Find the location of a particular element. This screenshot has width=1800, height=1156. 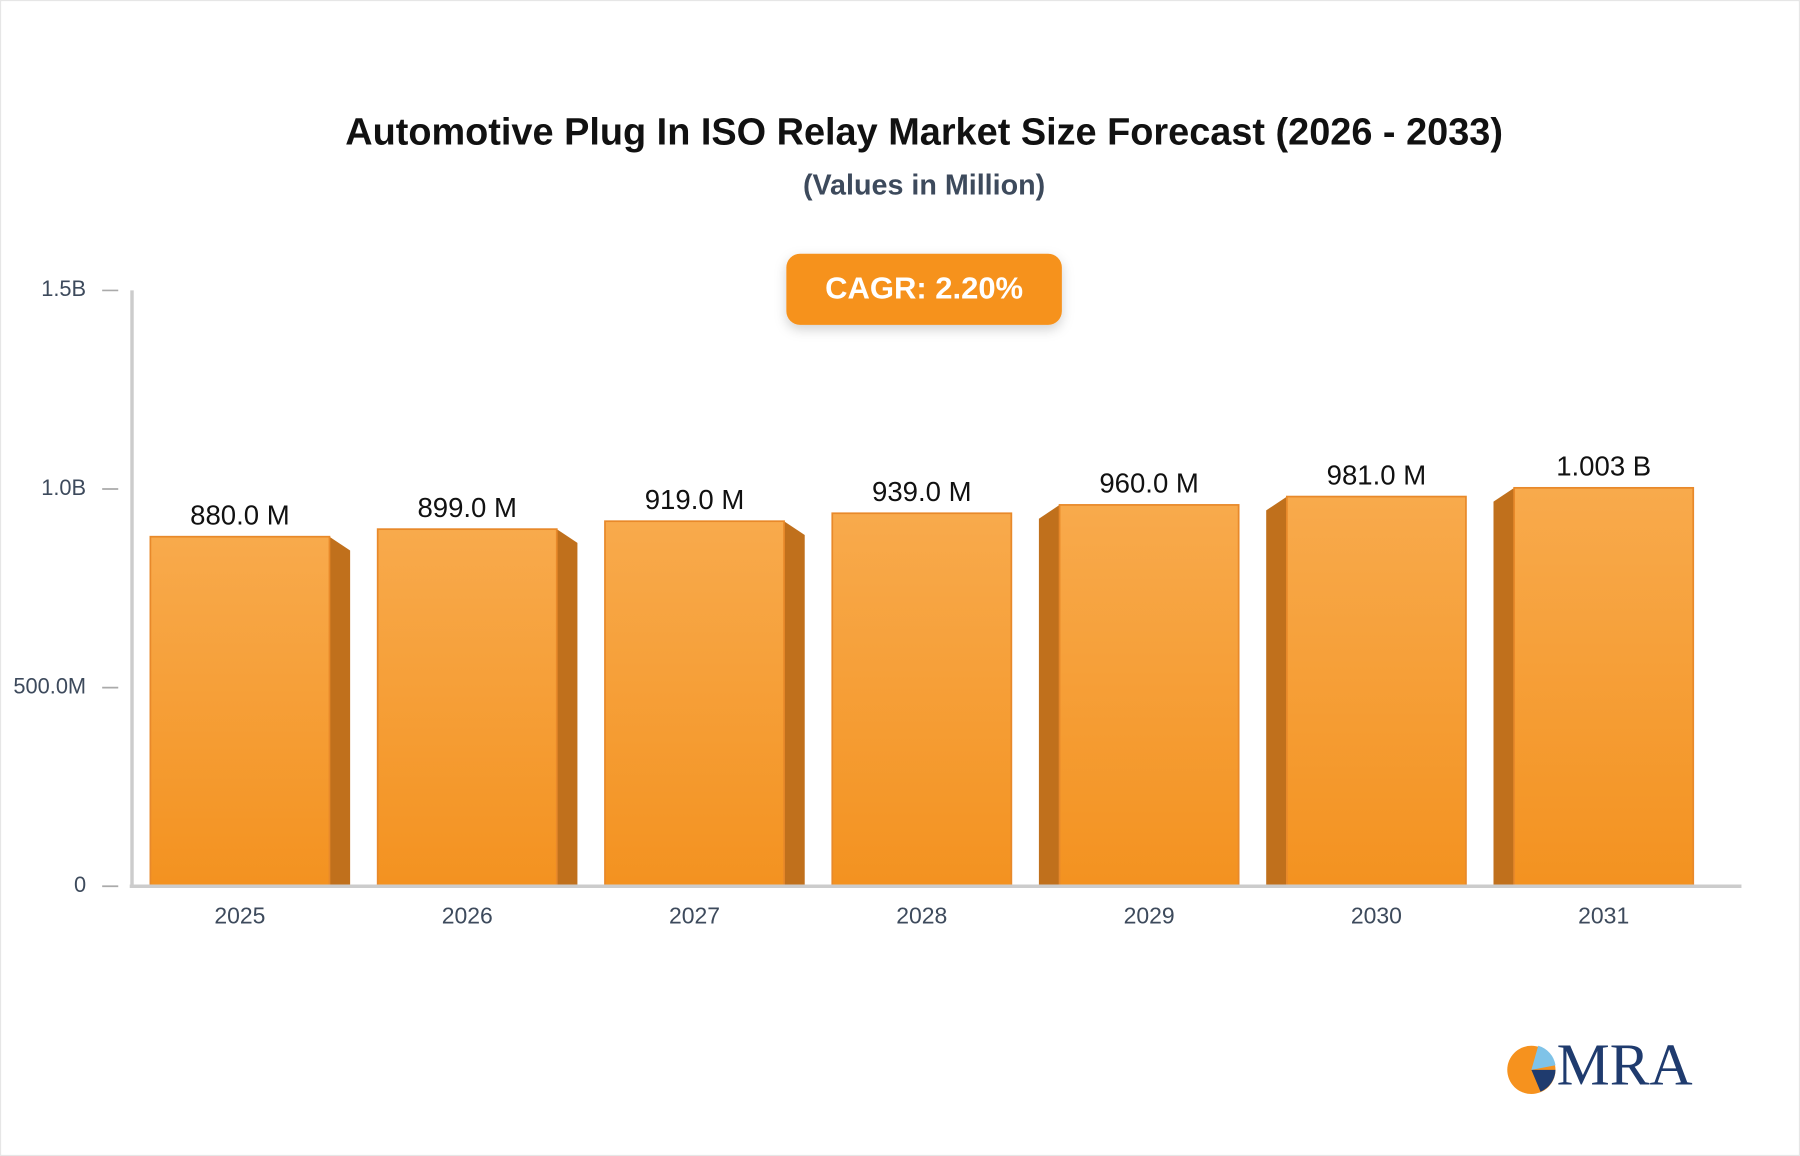

badge-background is located at coordinates (924, 289).